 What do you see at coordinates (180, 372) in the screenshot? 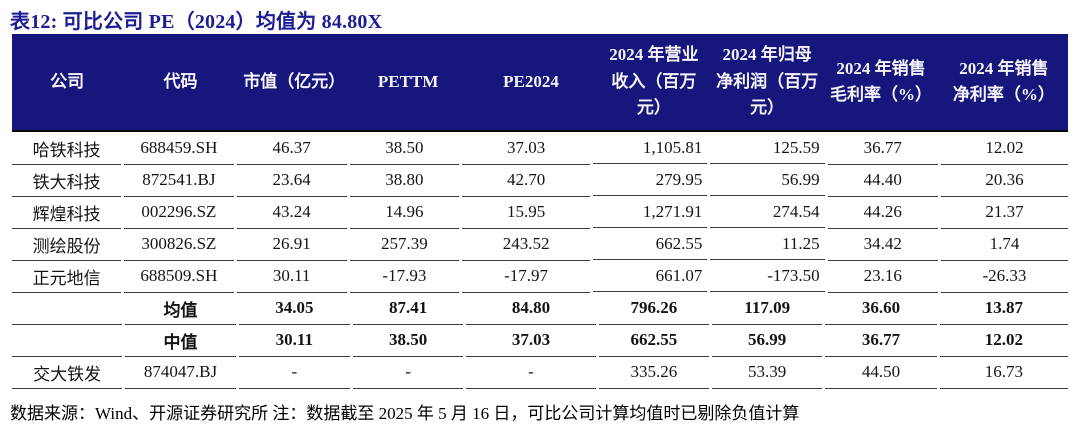
I see `cell-code: 874047.BJ` at bounding box center [180, 372].